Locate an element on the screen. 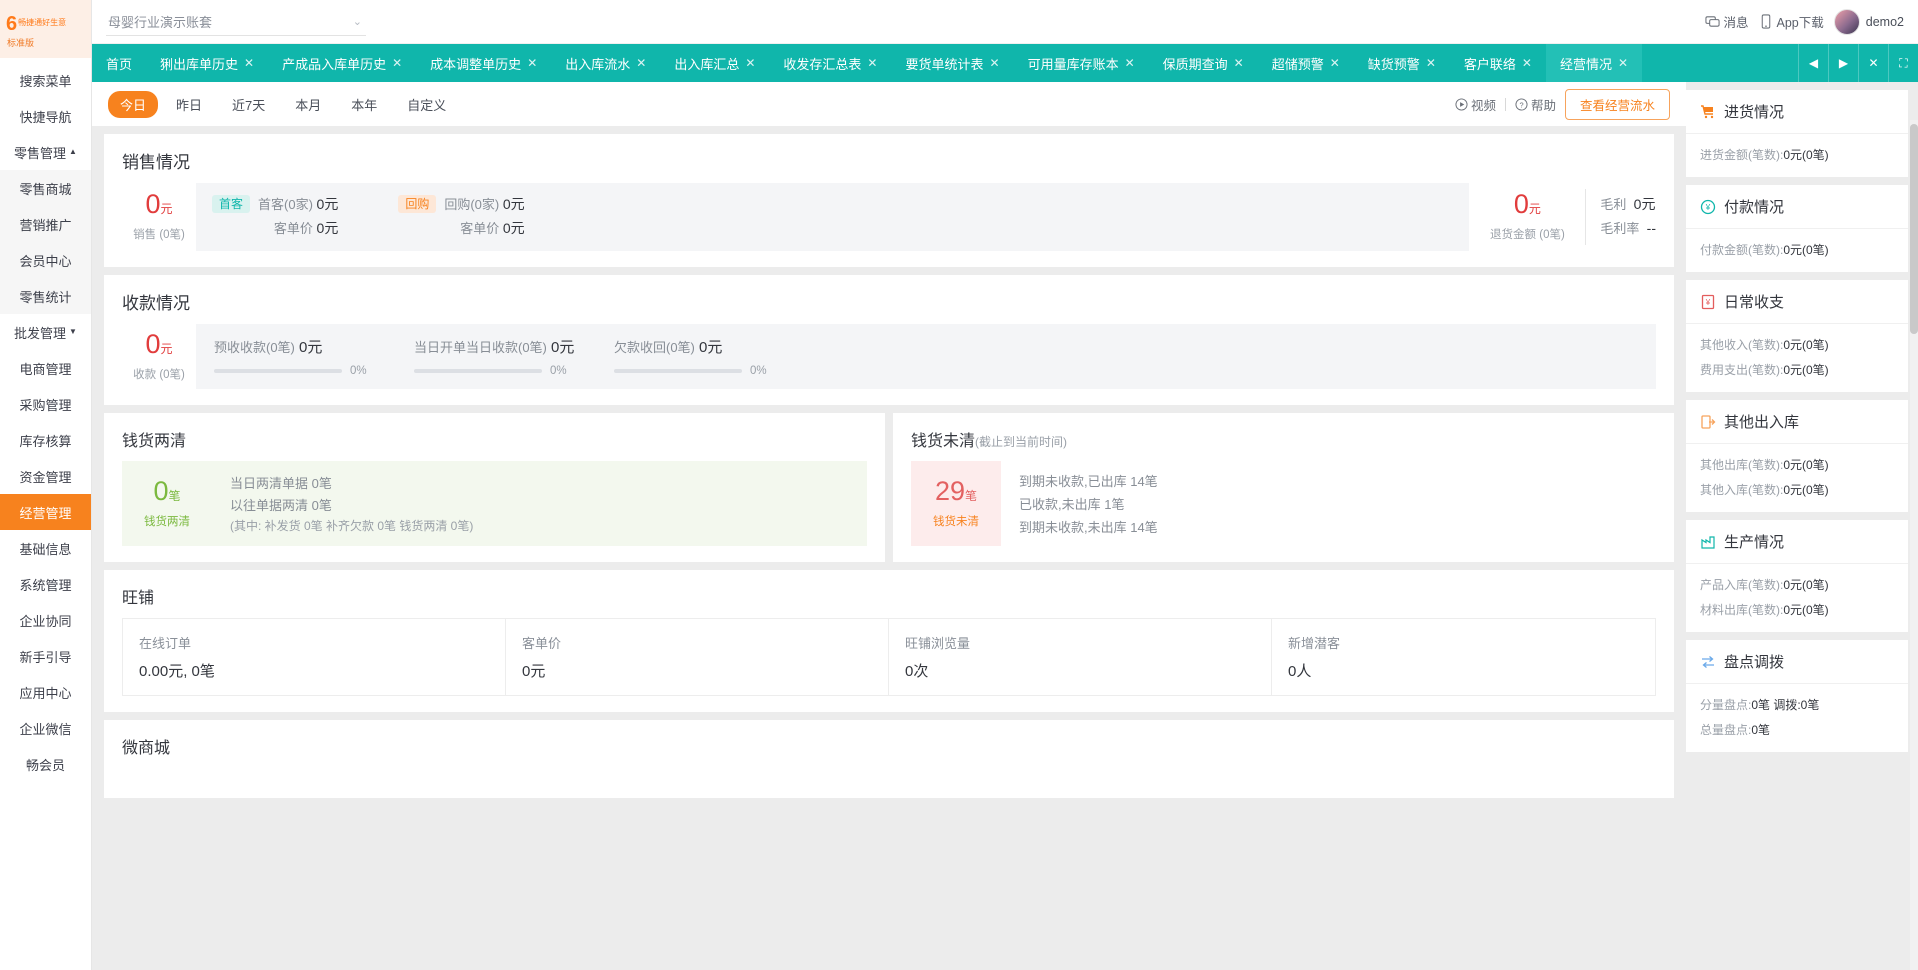 The width and height of the screenshot is (1918, 970). tab-4: 出入库流水 ✕ is located at coordinates (605, 63).